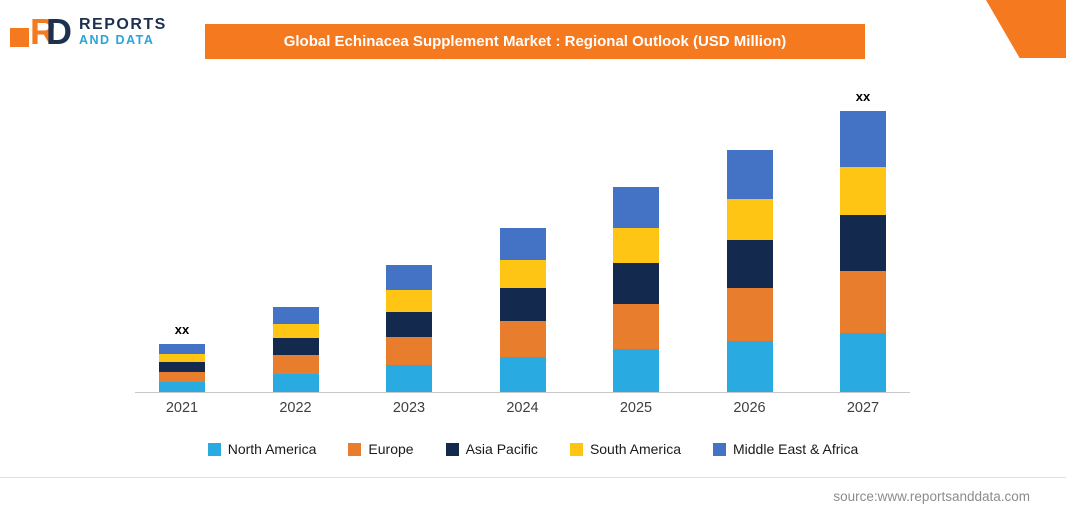 The width and height of the screenshot is (1066, 528). Describe the element at coordinates (19, 37) in the screenshot. I see `decor-square-topleft` at that location.